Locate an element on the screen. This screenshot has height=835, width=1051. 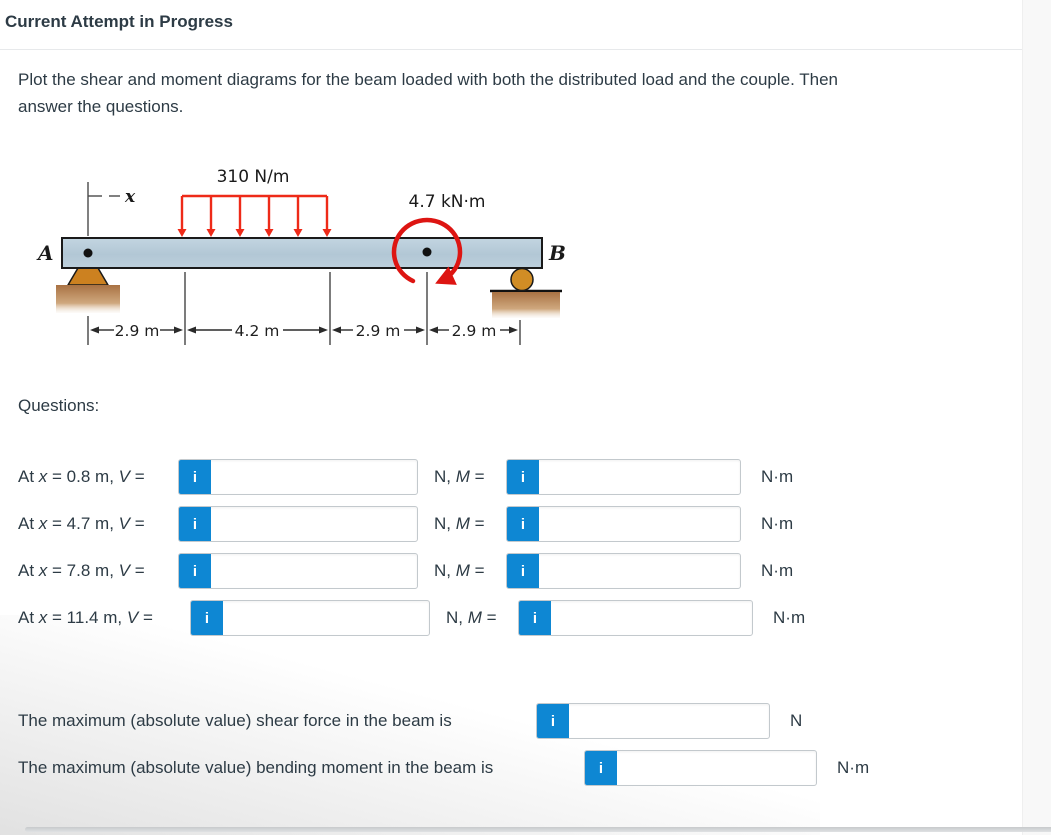
roller-support is located at coordinates (522, 279).